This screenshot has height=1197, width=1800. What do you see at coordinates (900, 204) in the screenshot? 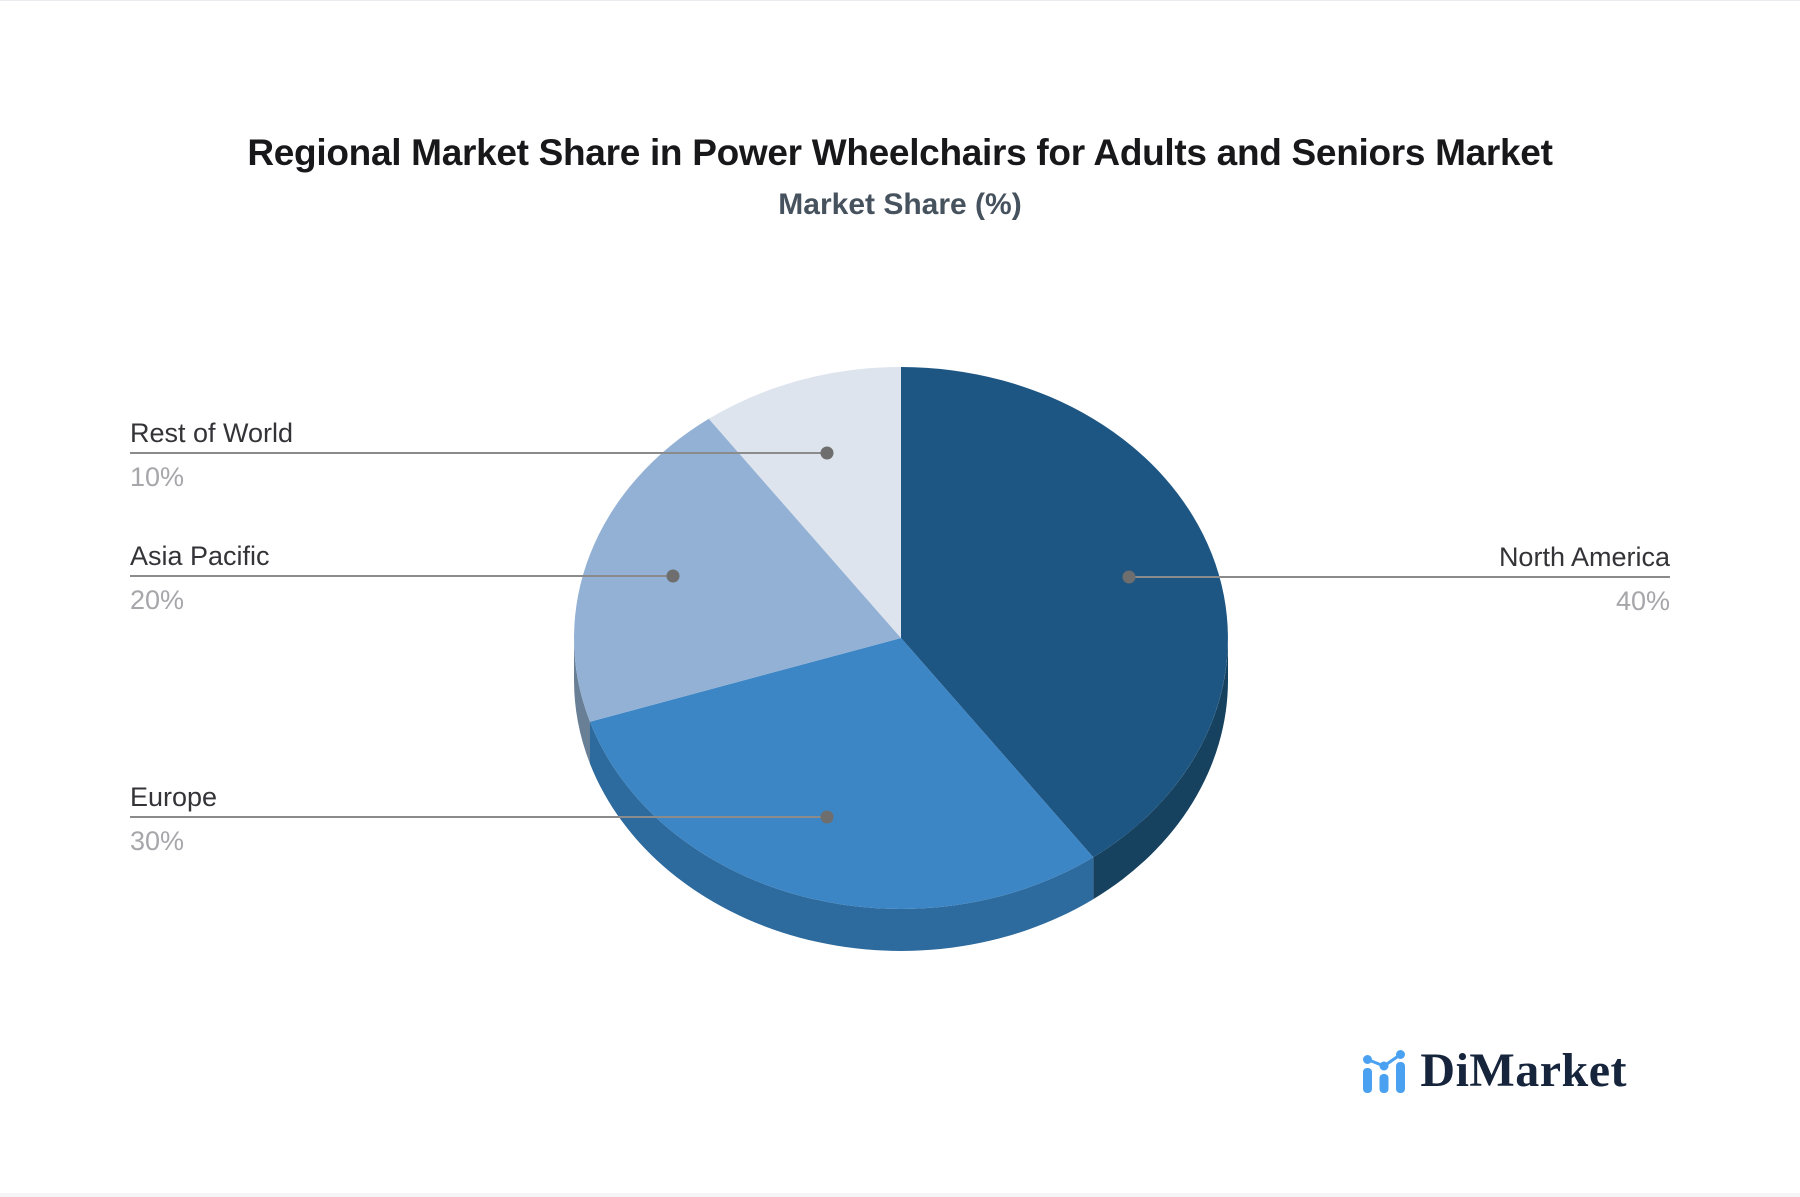
I see `chart-subtitle: Market Share (%)` at bounding box center [900, 204].